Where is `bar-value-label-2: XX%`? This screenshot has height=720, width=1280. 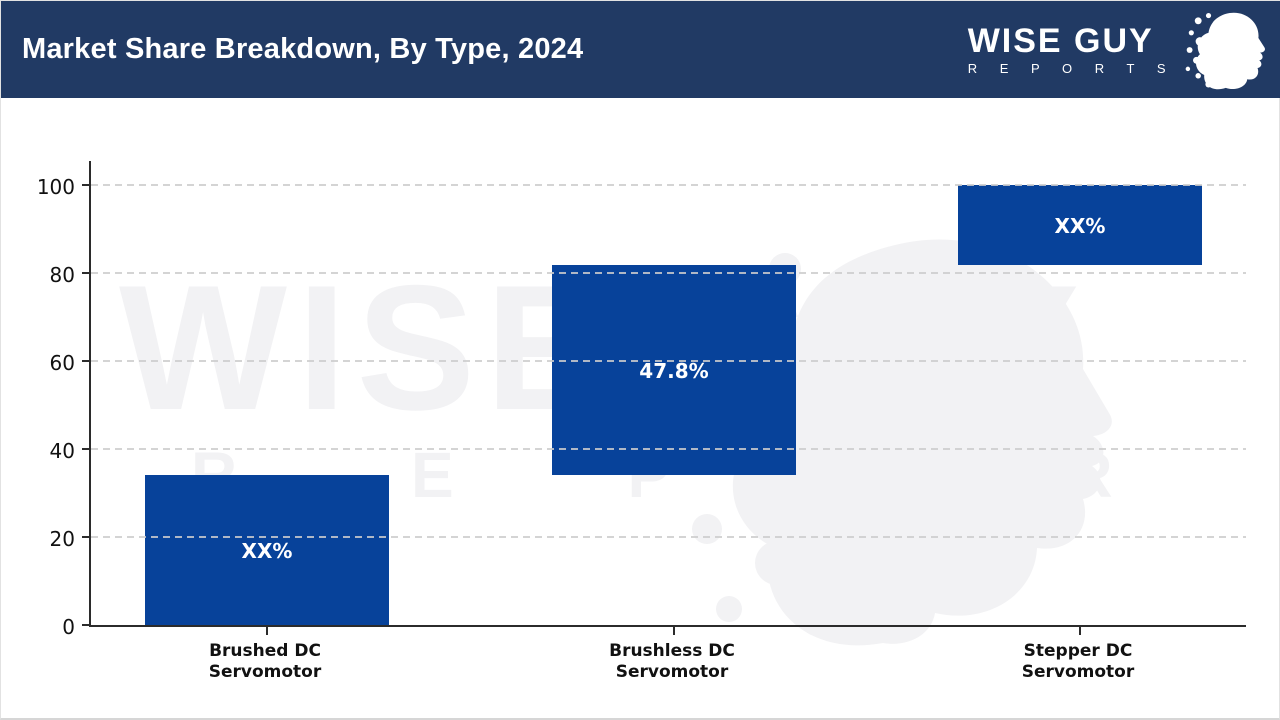
bar-value-label-2: XX% is located at coordinates (1080, 226).